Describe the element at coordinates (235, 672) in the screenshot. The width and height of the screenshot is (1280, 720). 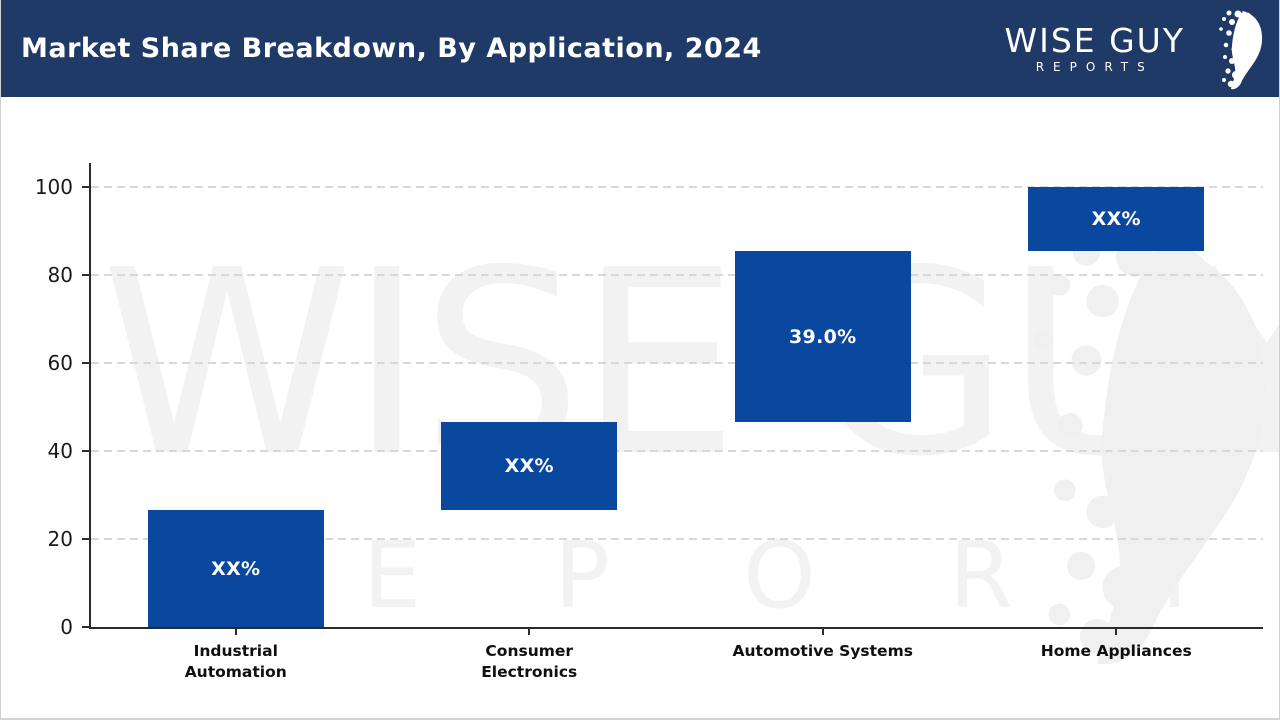
I see `x-tick-label-line: Automation` at that location.